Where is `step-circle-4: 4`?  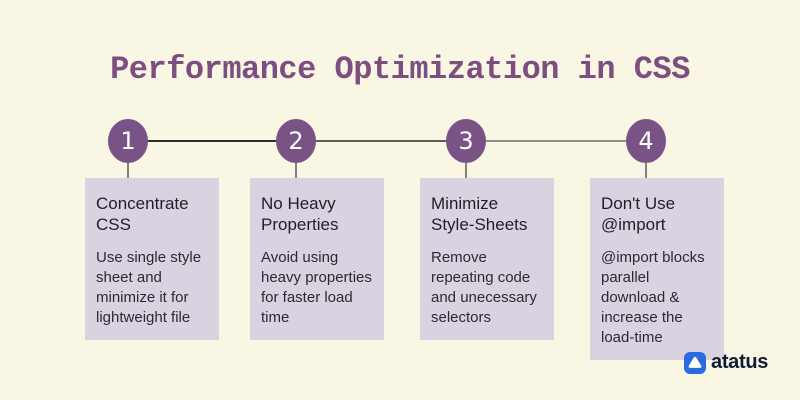
step-circle-4: 4 is located at coordinates (646, 141).